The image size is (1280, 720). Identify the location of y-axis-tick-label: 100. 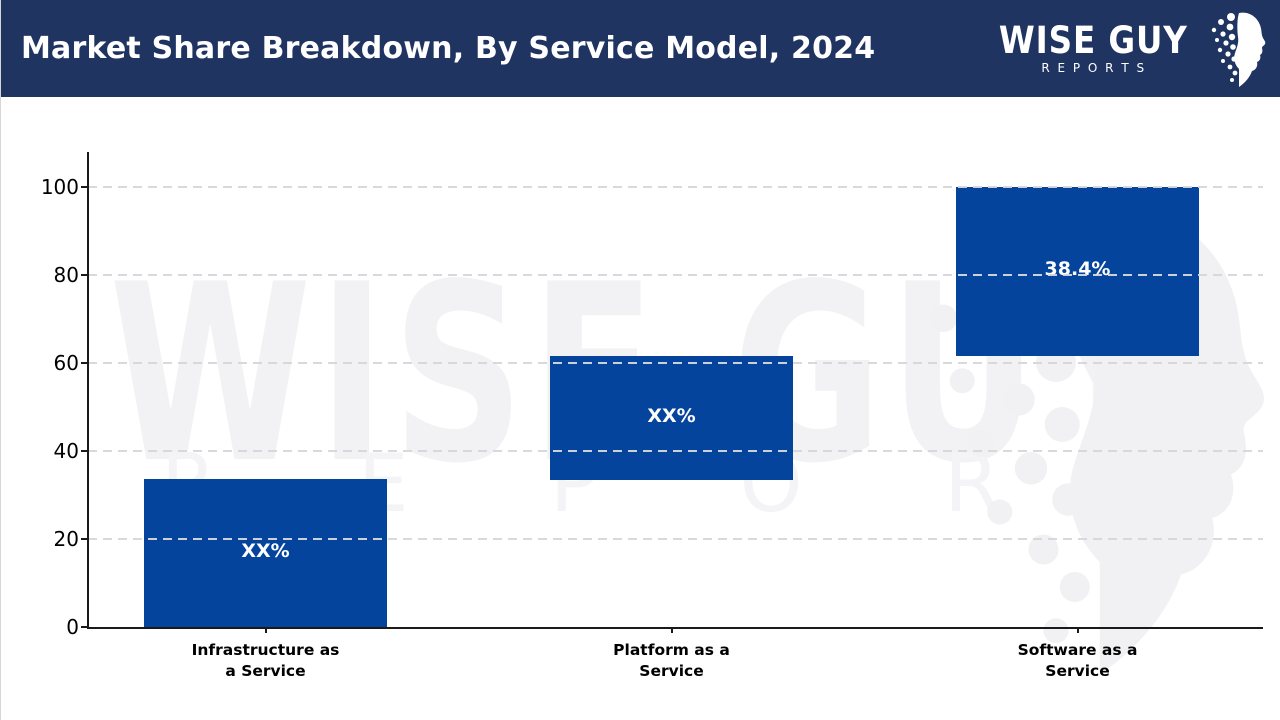
(59, 187).